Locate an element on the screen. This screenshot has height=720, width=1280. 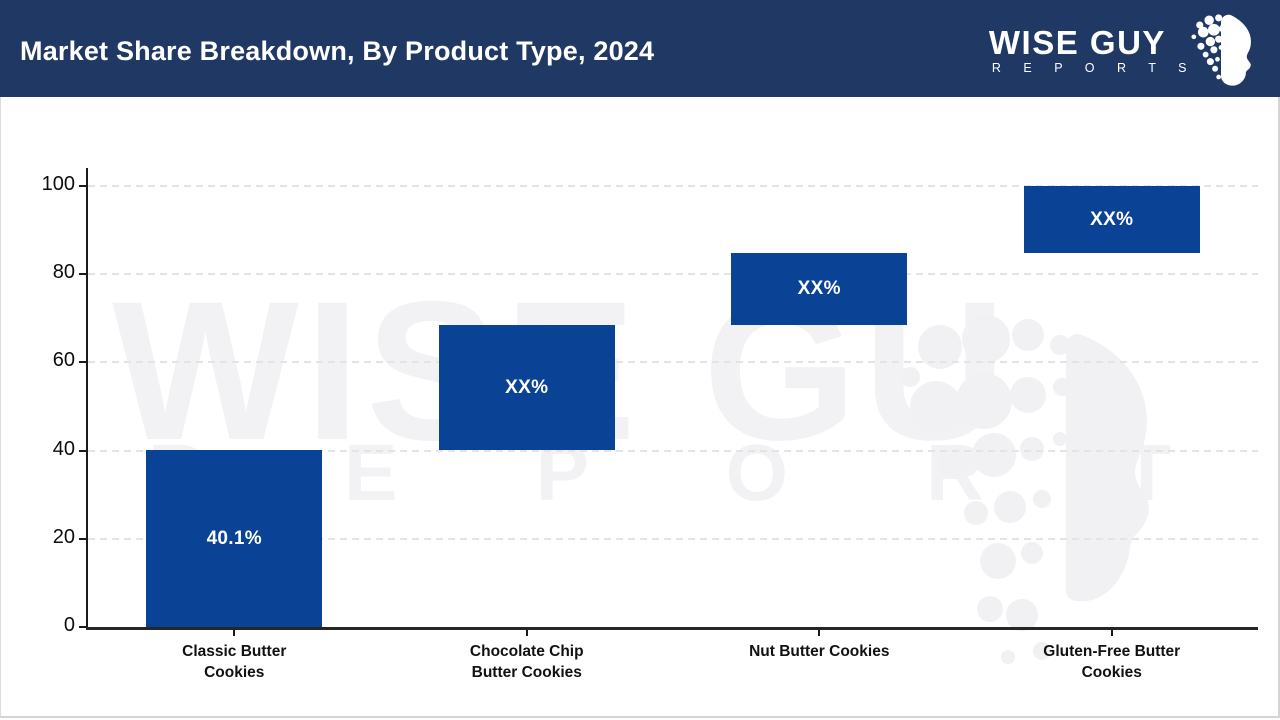
category-label: Classic Butter Cookies is located at coordinates (234, 662).